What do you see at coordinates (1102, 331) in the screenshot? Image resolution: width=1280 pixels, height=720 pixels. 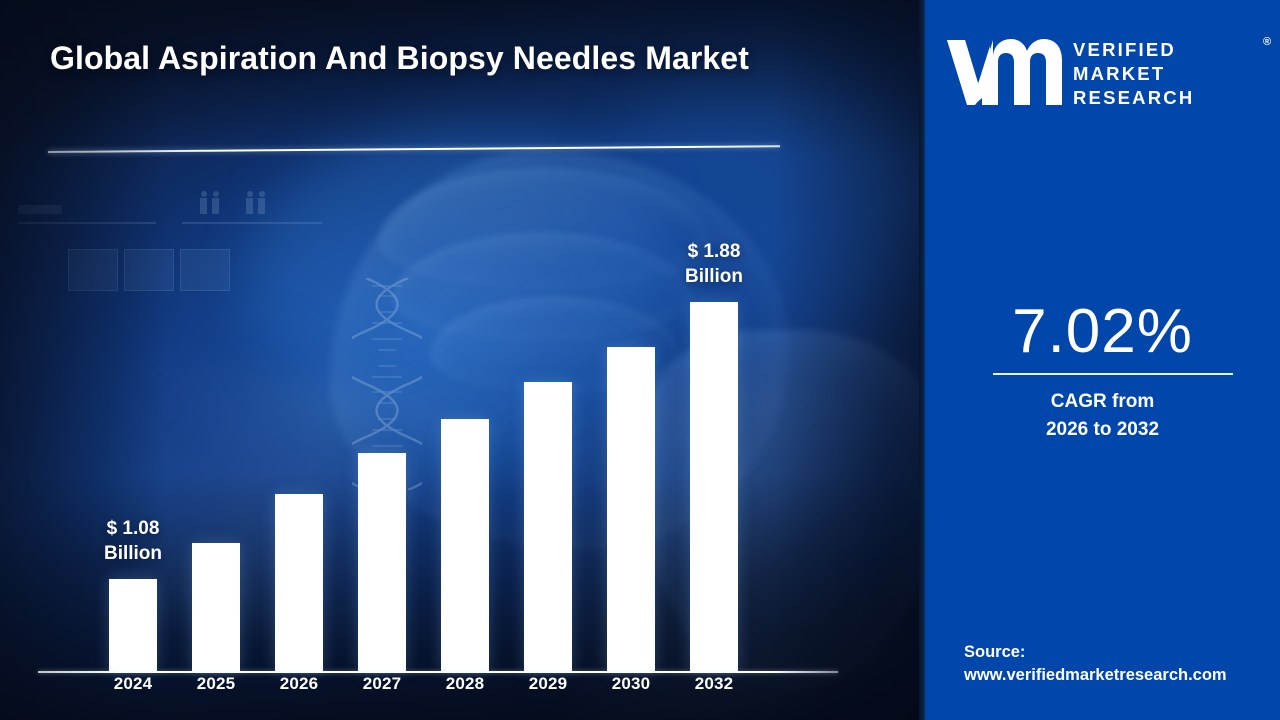 I see `cagr-value: 7.02%` at bounding box center [1102, 331].